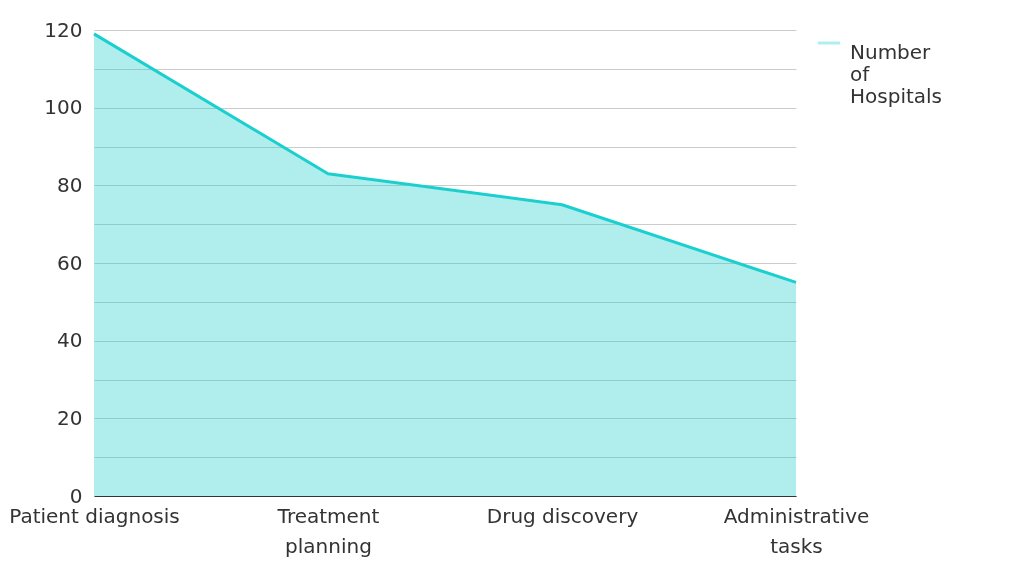 The image size is (1009, 564). What do you see at coordinates (70, 262) in the screenshot?
I see `y-tick-label: 60` at bounding box center [70, 262].